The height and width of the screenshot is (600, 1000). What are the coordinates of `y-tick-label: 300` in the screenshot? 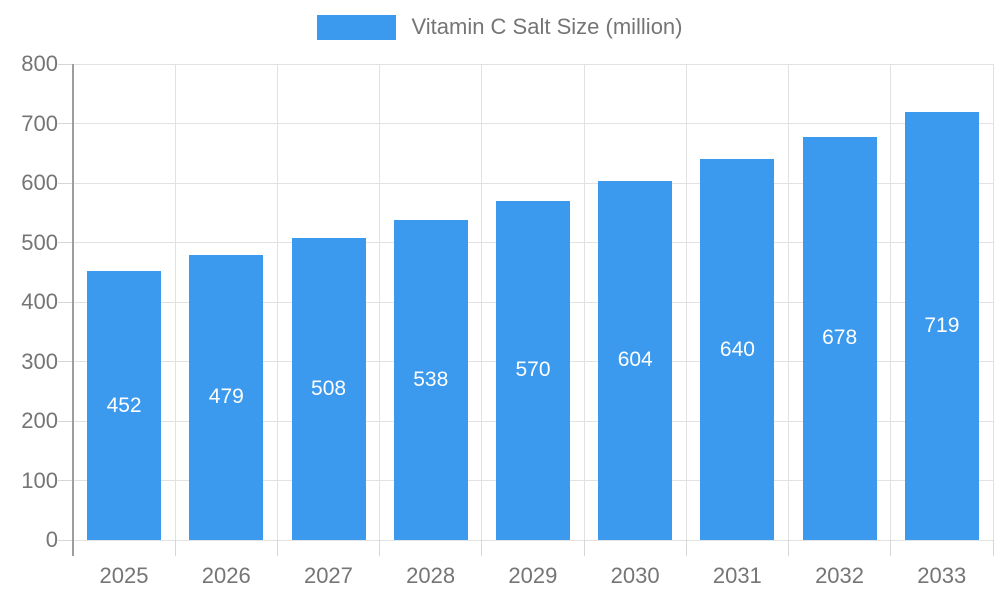 It's located at (39, 361).